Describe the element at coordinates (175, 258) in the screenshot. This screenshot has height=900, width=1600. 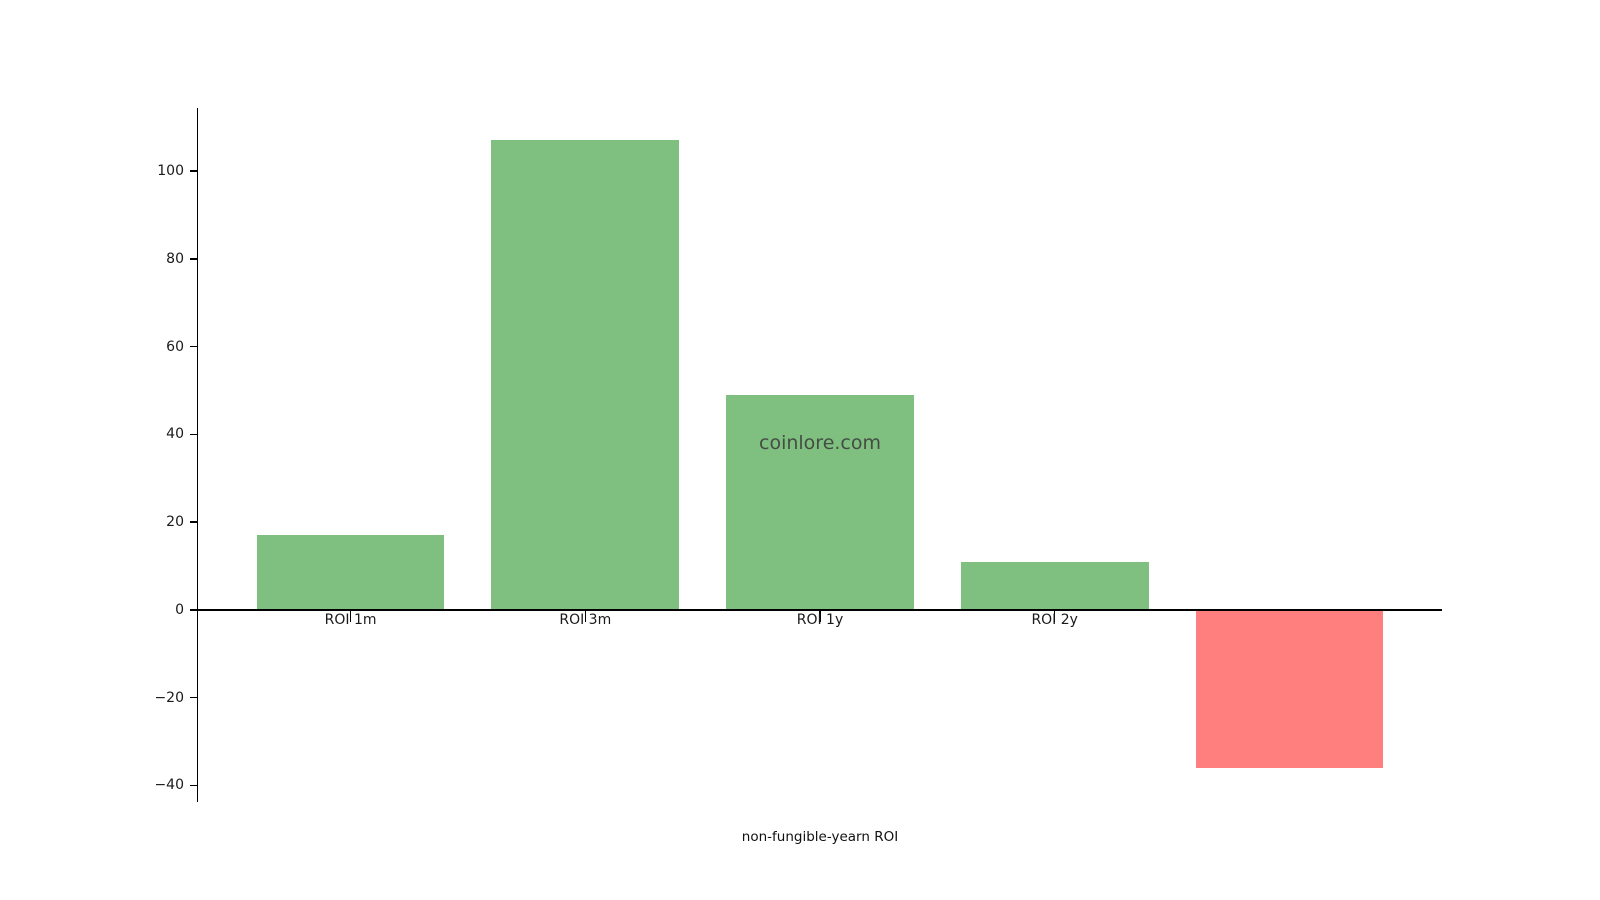
I see `y-tick-label: 80` at that location.